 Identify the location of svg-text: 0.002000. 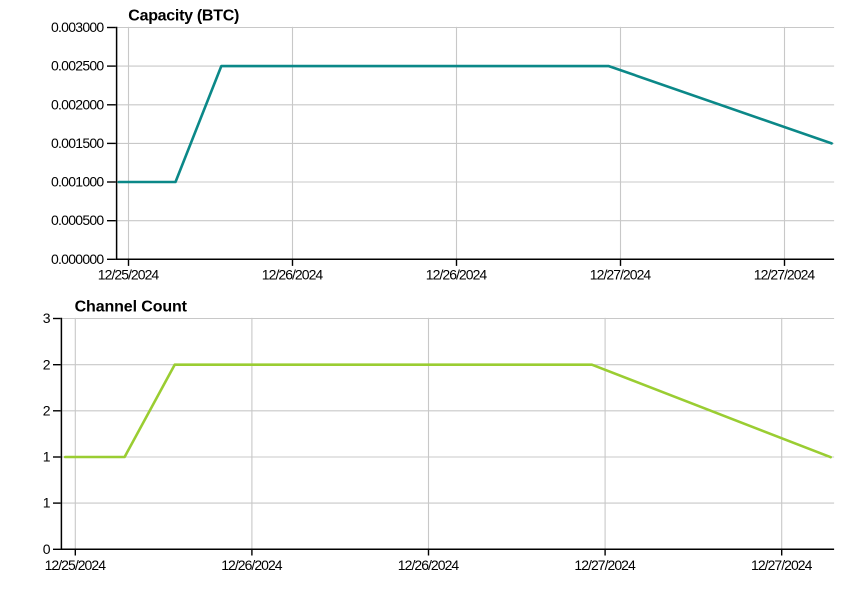
(77, 104).